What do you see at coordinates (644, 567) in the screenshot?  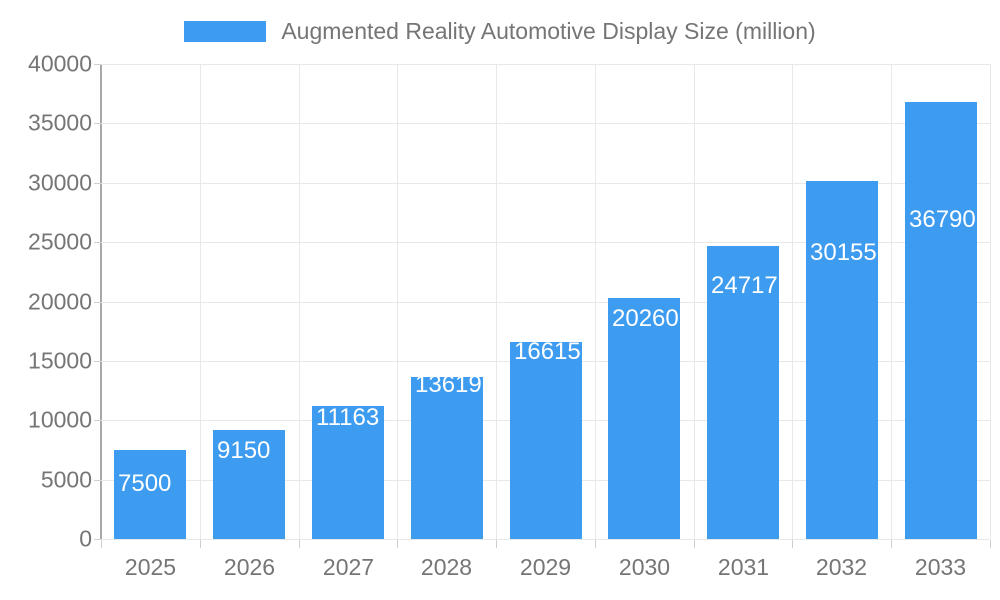 I see `x-axis-tick-label: 2030` at bounding box center [644, 567].